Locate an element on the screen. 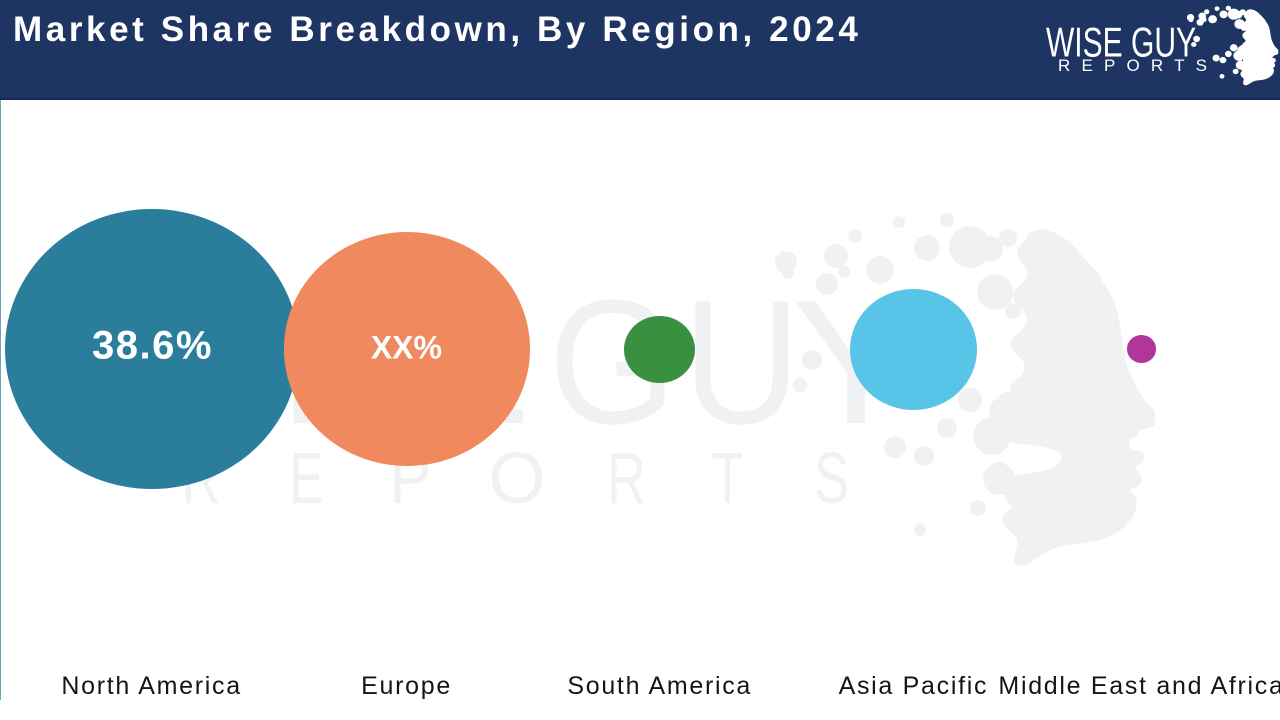  svg-text: T is located at coordinates (728, 479).